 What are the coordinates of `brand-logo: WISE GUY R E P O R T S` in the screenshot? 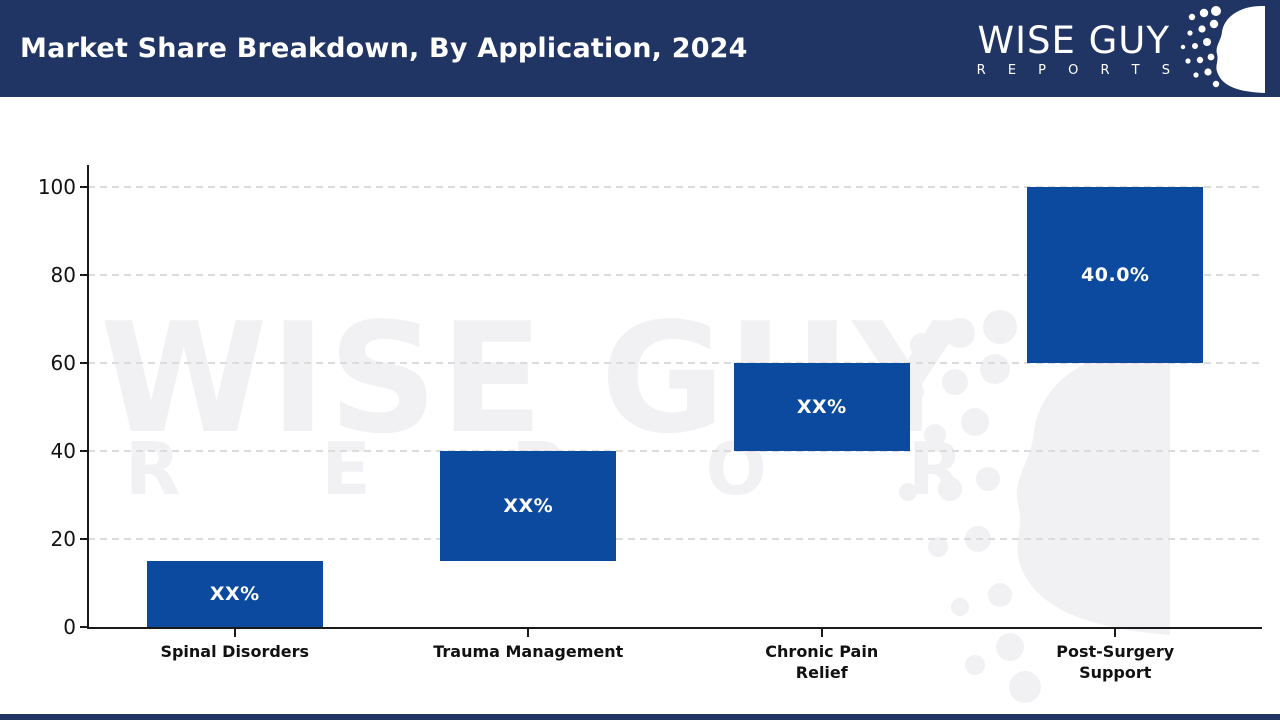 It's located at (1121, 49).